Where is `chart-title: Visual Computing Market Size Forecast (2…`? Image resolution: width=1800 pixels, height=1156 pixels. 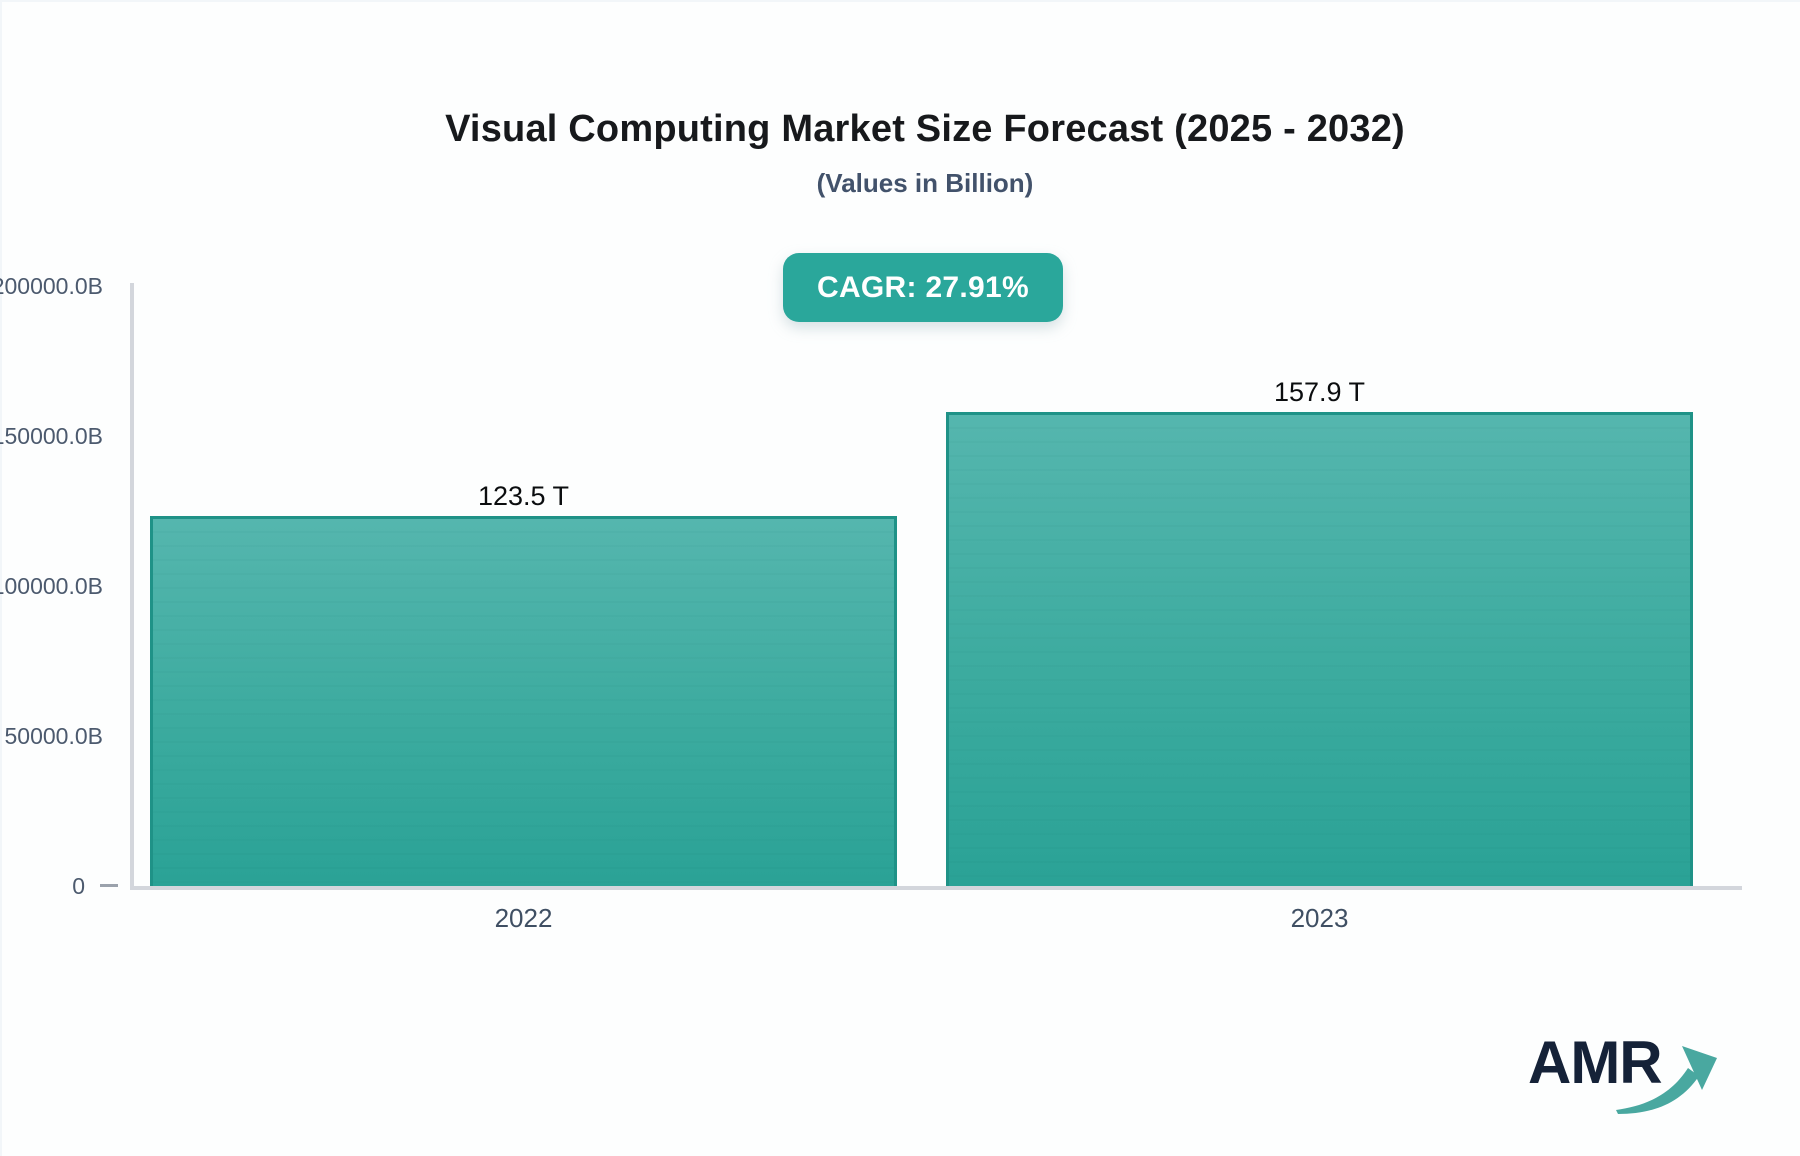
chart-title: Visual Computing Market Size Forecast (2… is located at coordinates (925, 129).